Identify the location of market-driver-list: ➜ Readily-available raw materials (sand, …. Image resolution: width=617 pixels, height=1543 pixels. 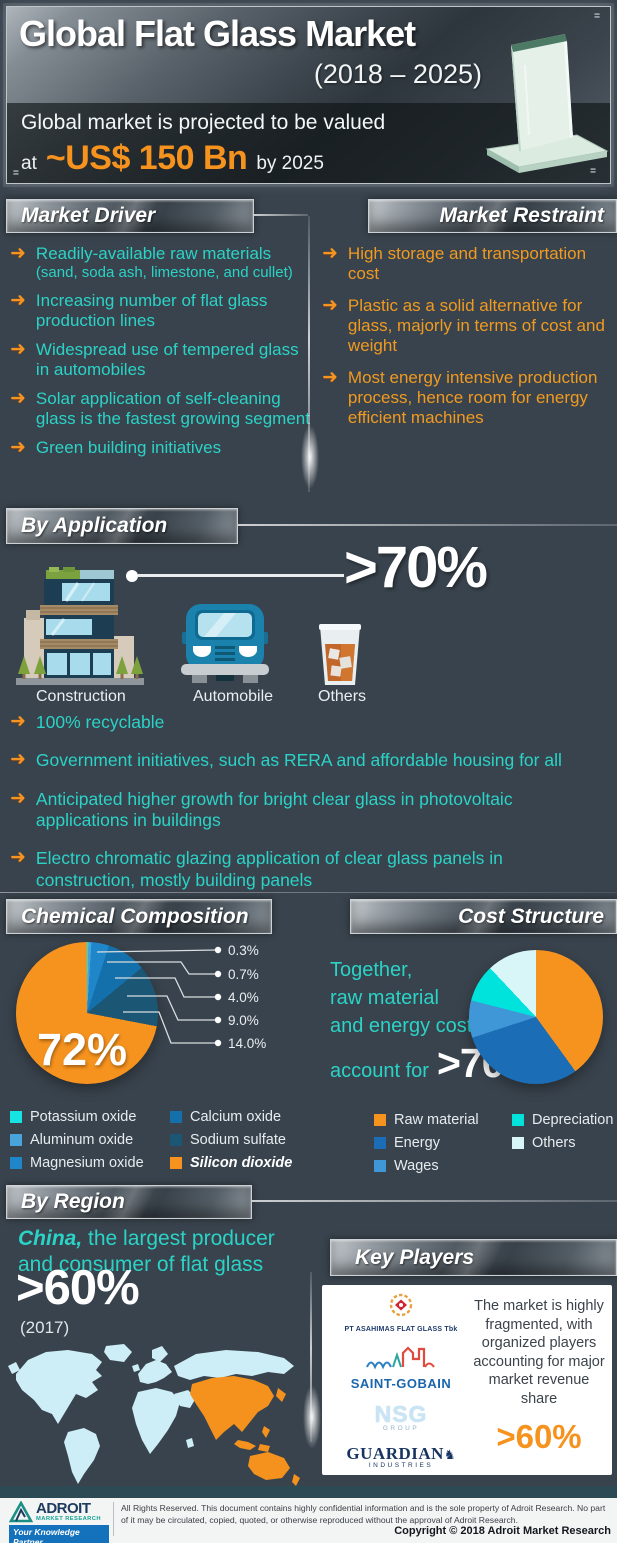
(160, 355).